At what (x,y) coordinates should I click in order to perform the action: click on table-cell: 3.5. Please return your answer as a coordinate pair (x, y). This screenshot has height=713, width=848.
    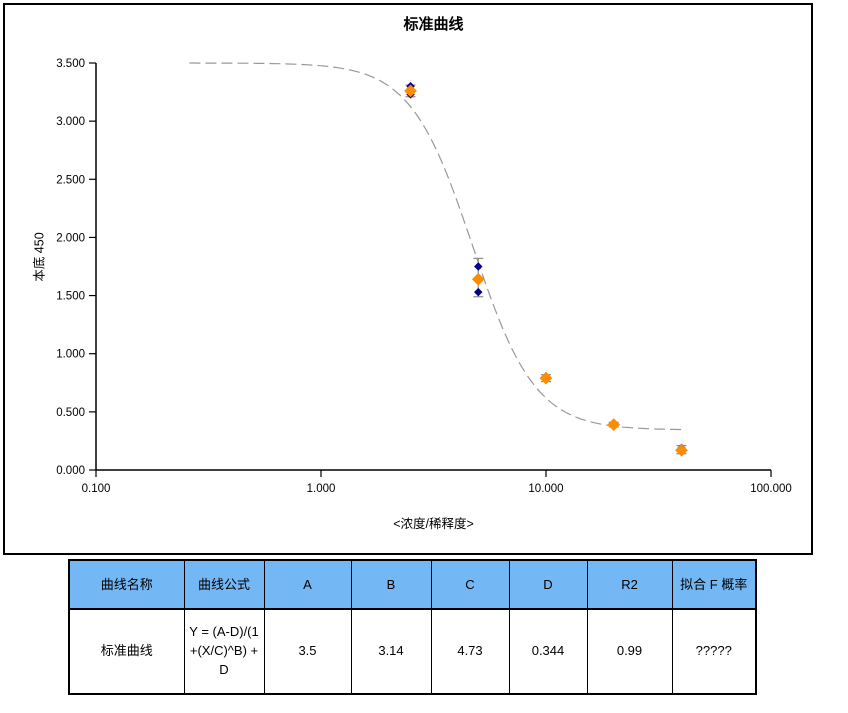
    Looking at the image, I should click on (307, 651).